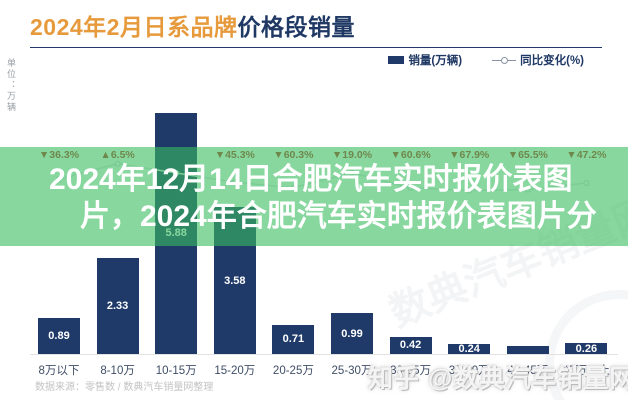 The image size is (628, 400). What do you see at coordinates (296, 27) in the screenshot?
I see `chart-title-rest: 价格段销量` at bounding box center [296, 27].